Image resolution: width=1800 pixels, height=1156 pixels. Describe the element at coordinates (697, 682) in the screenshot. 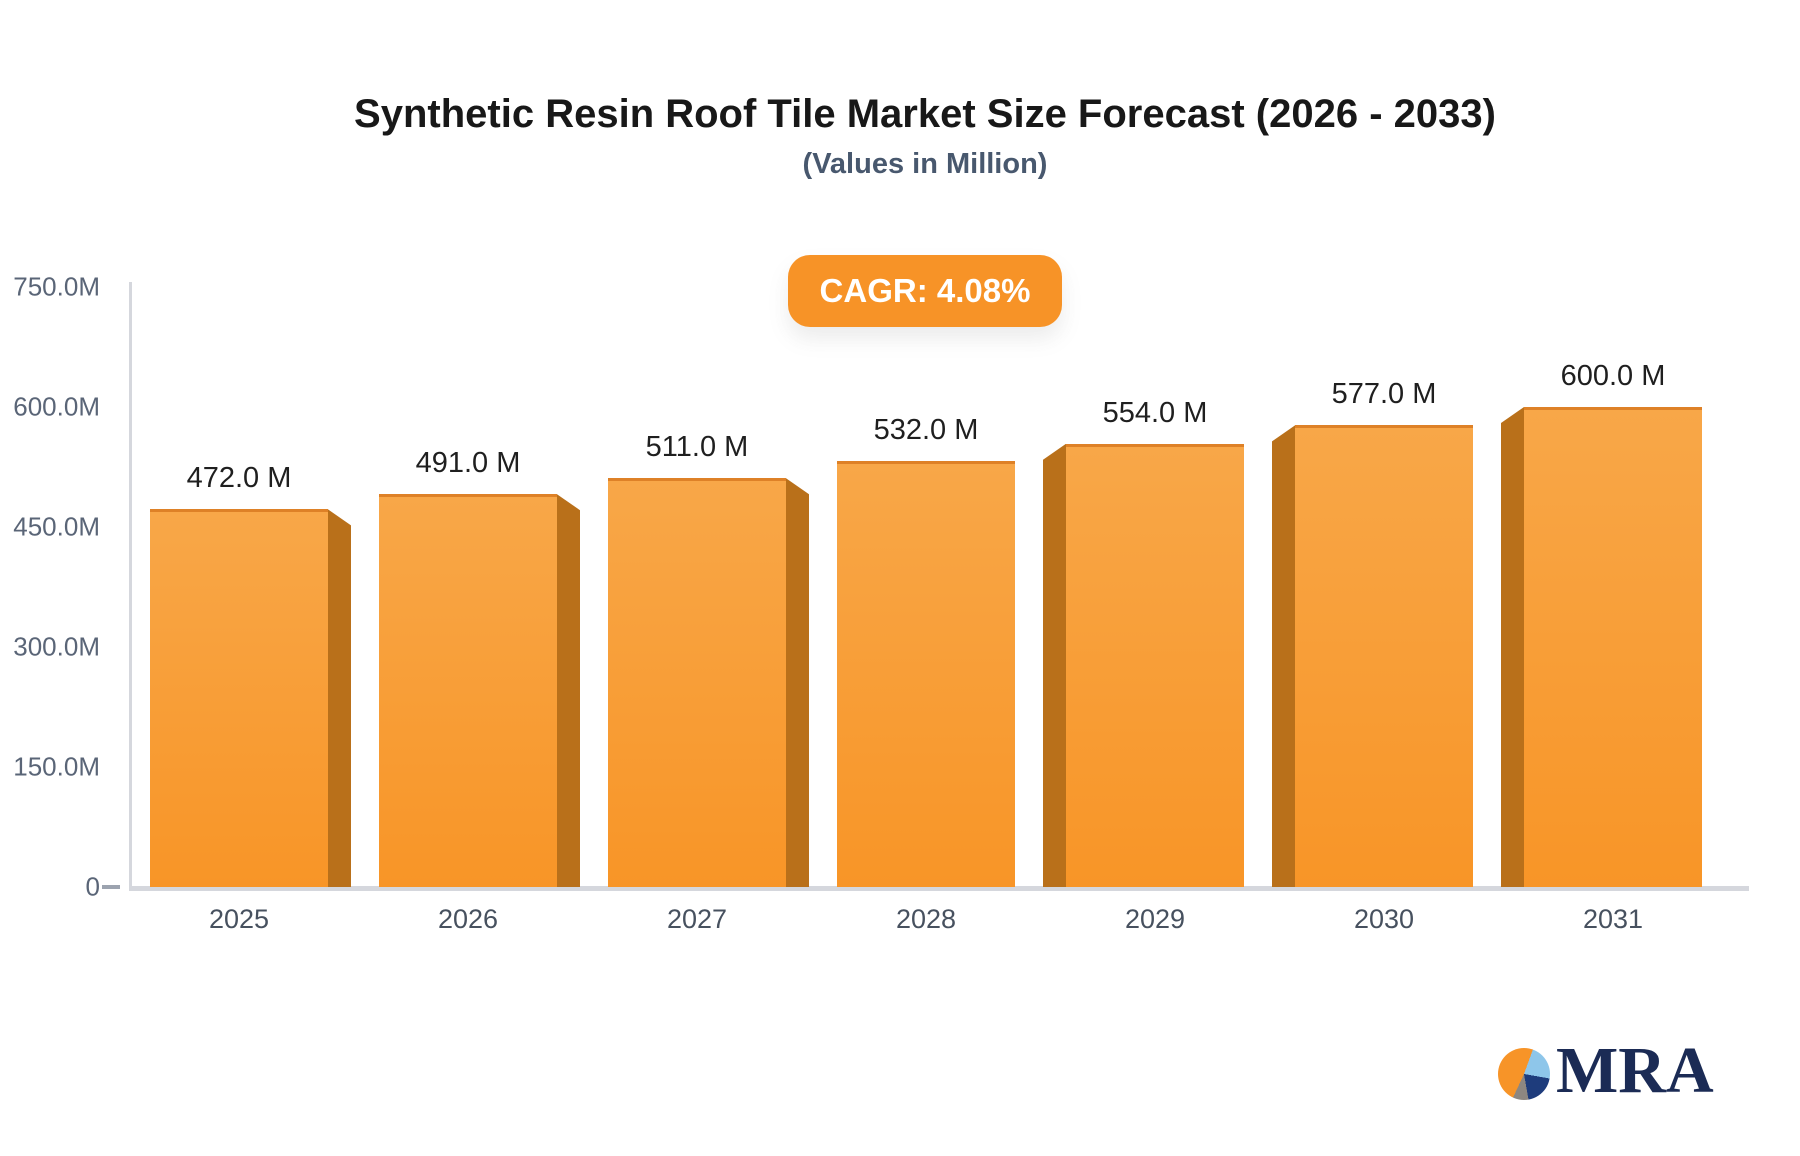

I see `bar-2027` at that location.